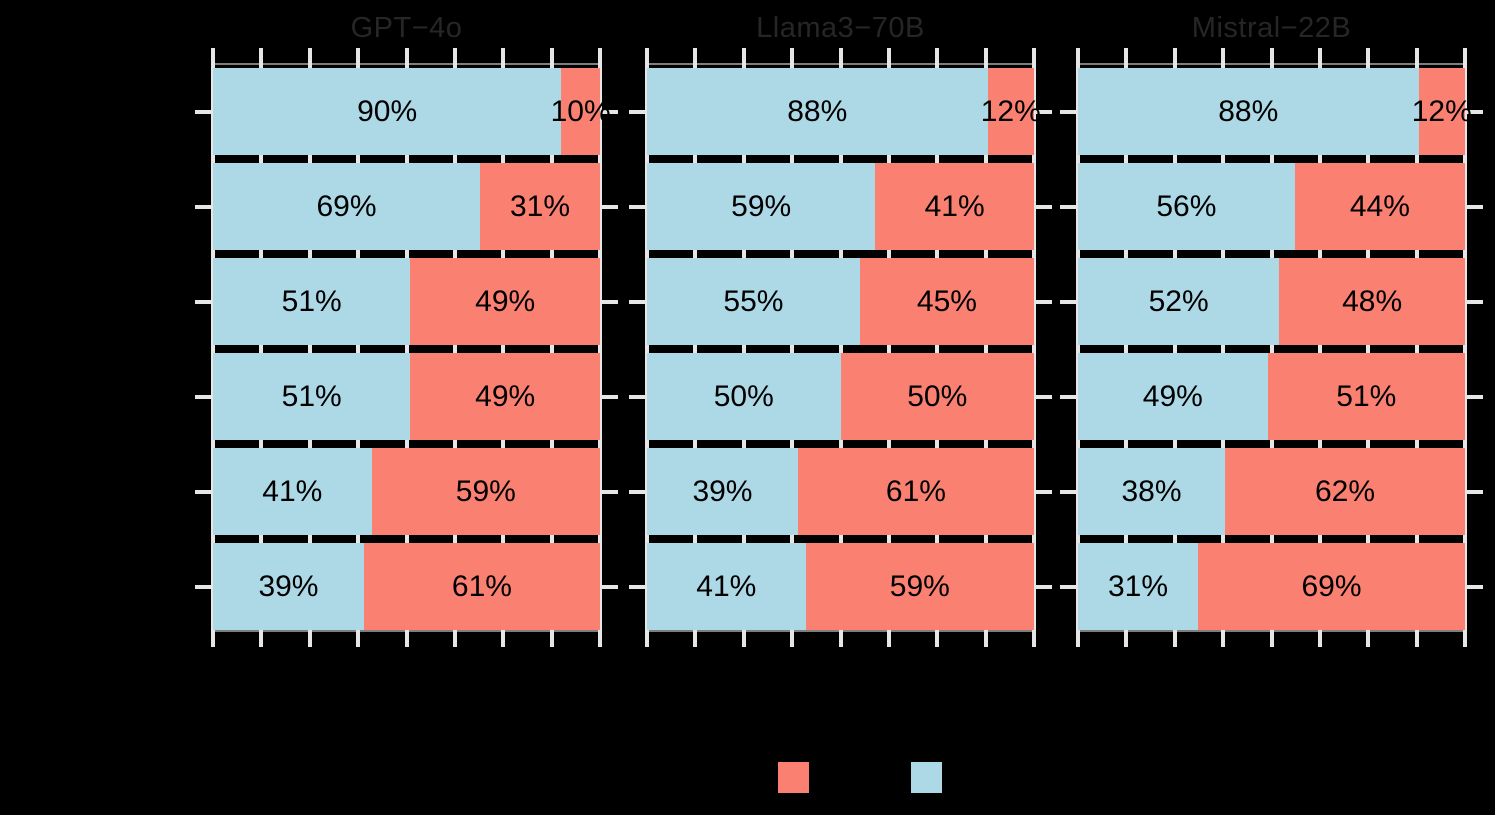  I want to click on bar-segment-blue: 41%, so click(292, 491).